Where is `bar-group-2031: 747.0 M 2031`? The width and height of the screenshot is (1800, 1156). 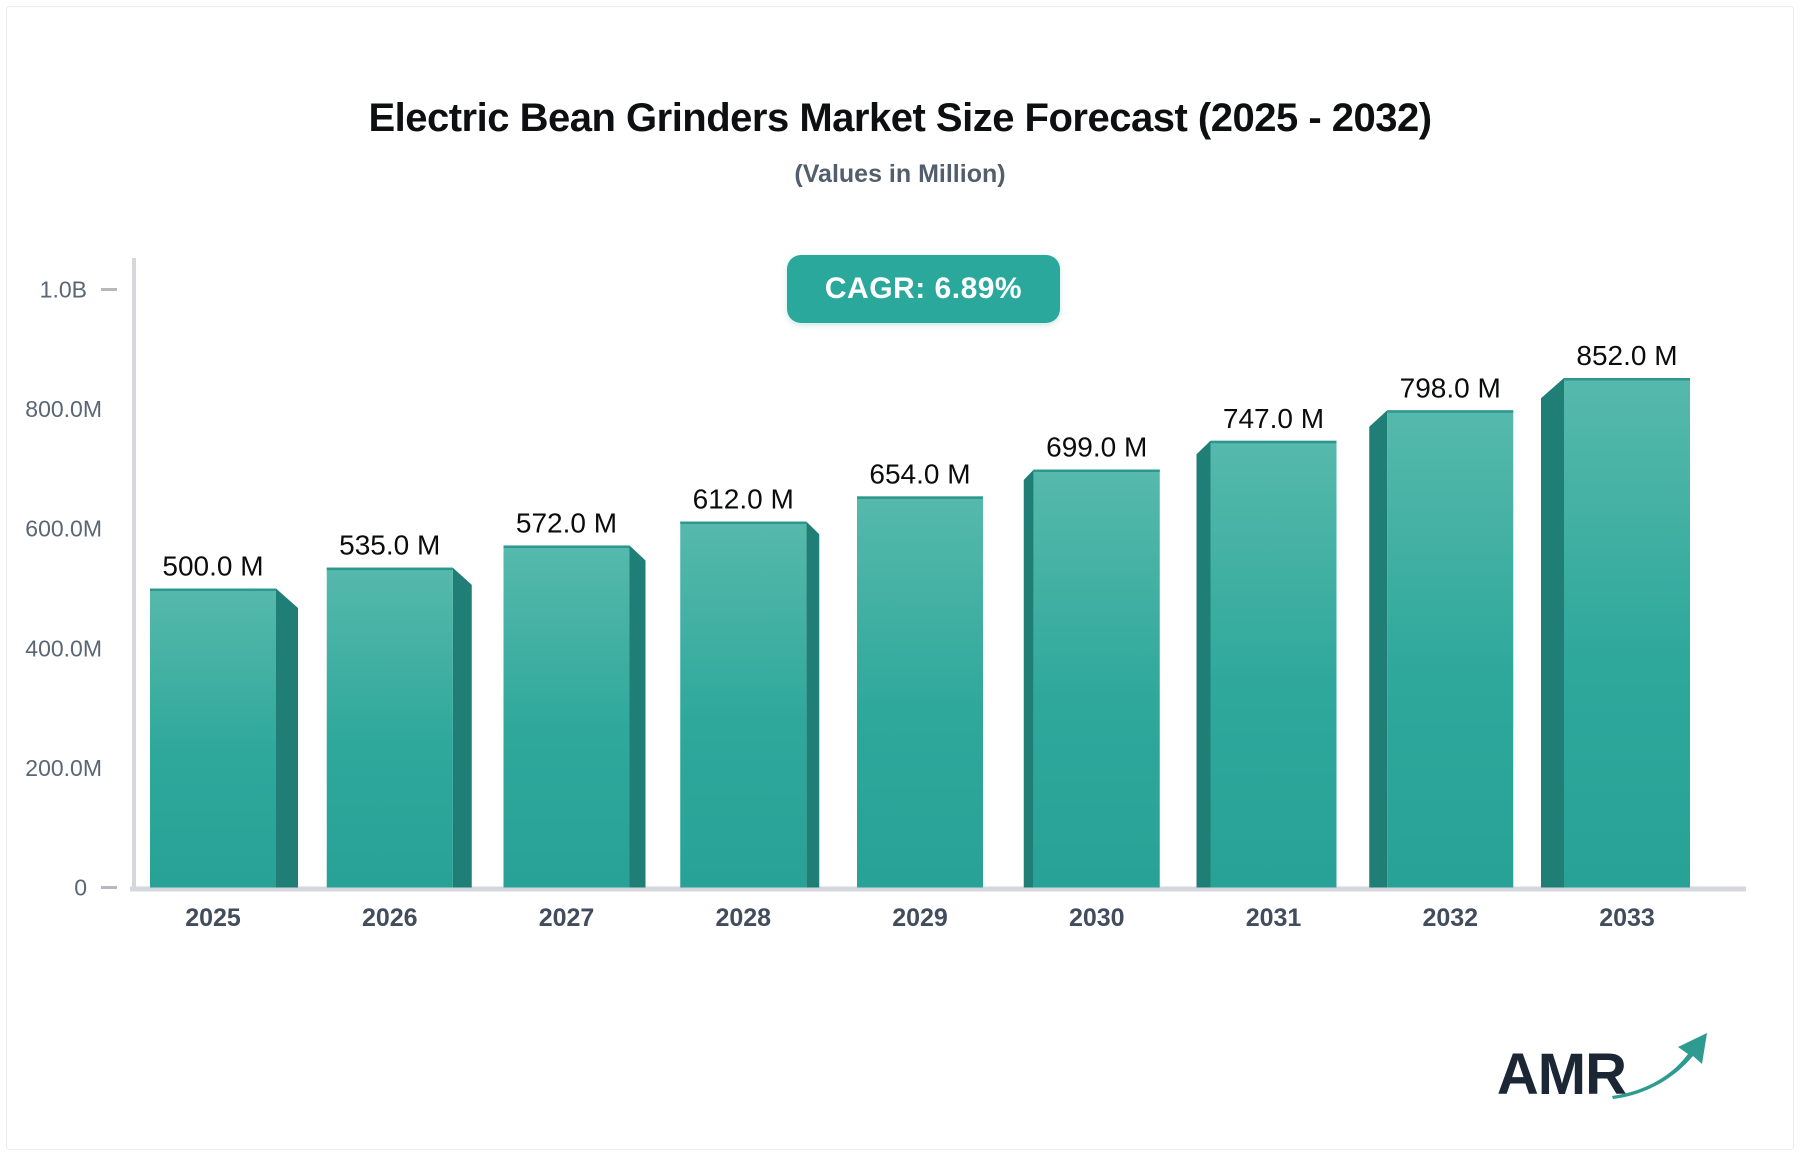 bar-group-2031: 747.0 M 2031 is located at coordinates (1266, 667).